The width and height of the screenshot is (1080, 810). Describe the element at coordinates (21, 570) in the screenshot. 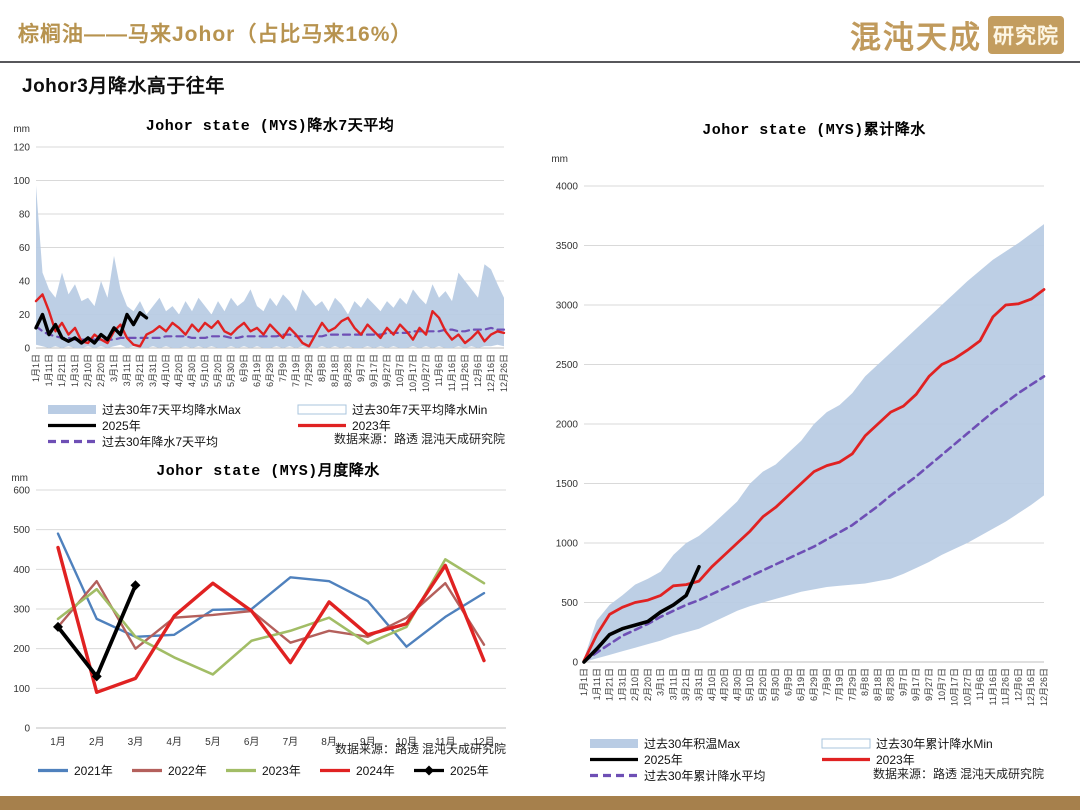

I see `svg-text: 400` at that location.